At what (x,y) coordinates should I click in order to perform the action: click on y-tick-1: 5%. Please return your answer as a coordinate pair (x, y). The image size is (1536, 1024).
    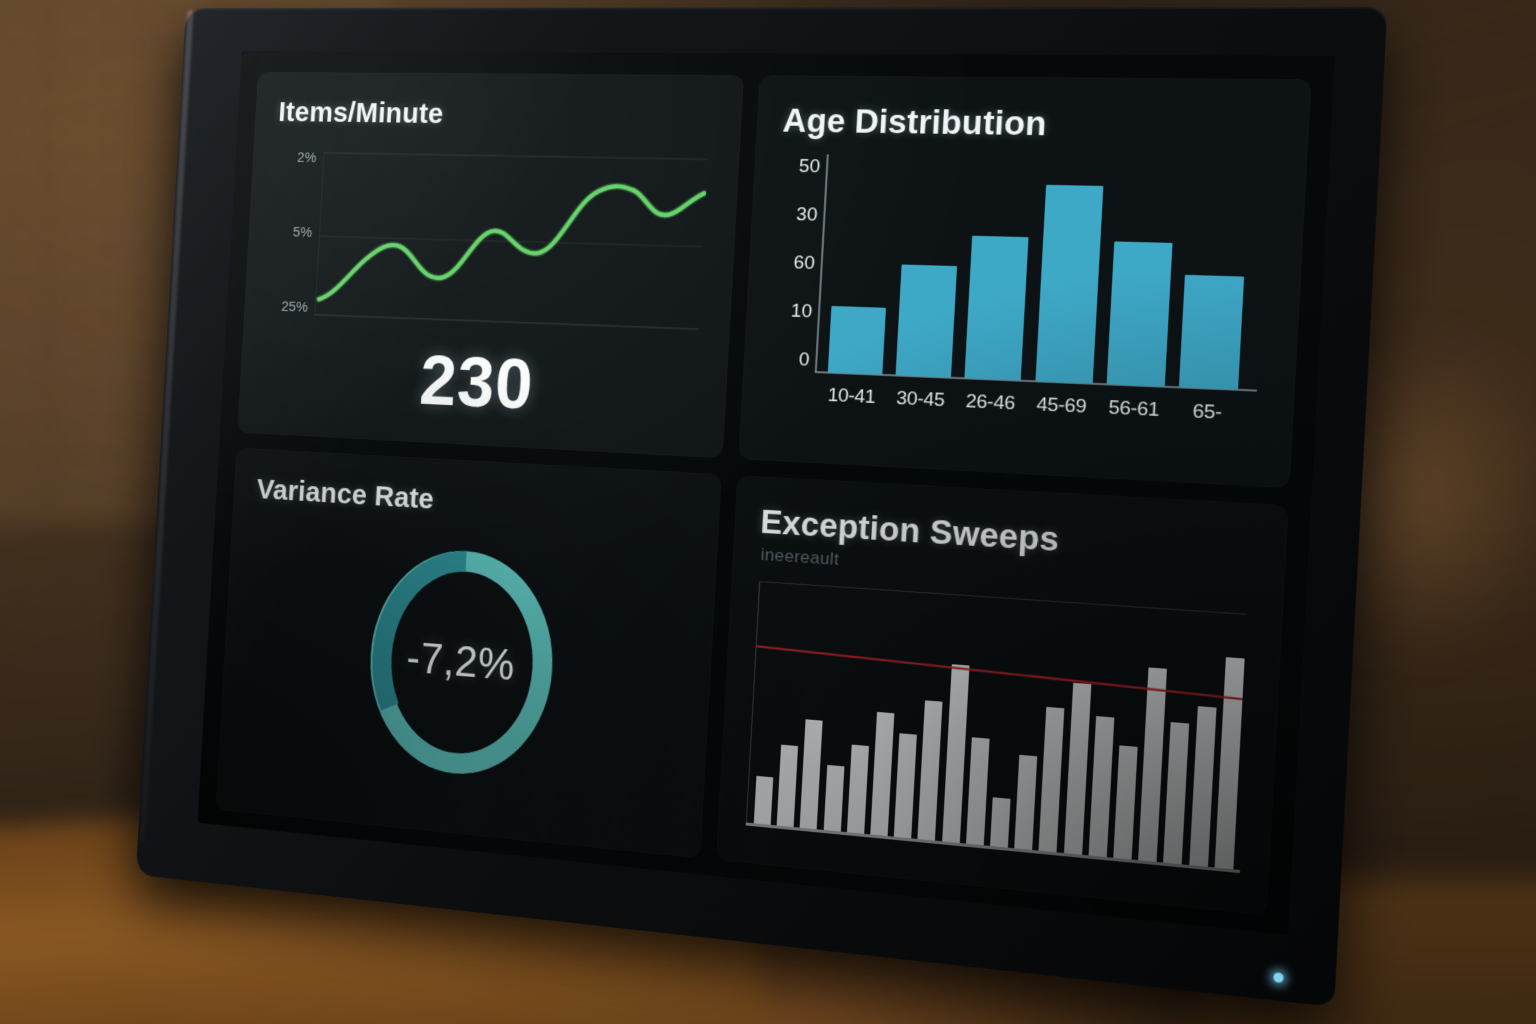
    Looking at the image, I should click on (302, 232).